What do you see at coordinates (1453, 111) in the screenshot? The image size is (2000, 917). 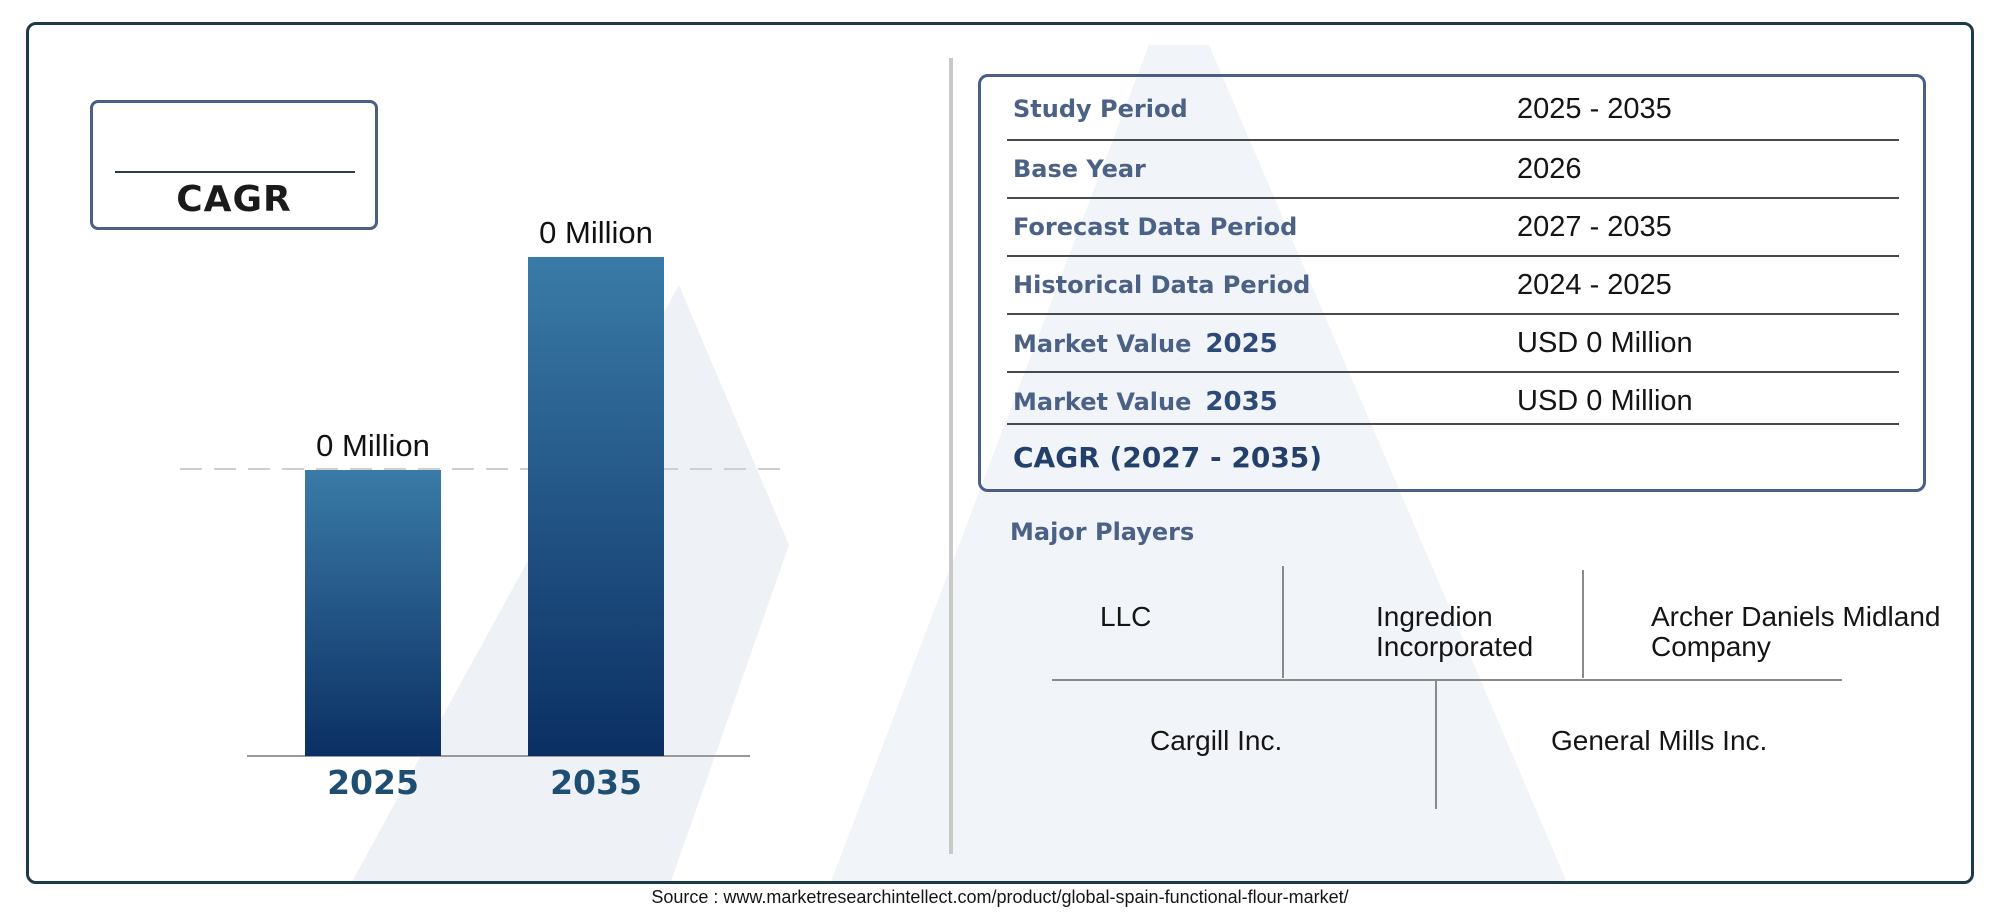 I see `info-row: Study Period 2025 - 2035` at bounding box center [1453, 111].